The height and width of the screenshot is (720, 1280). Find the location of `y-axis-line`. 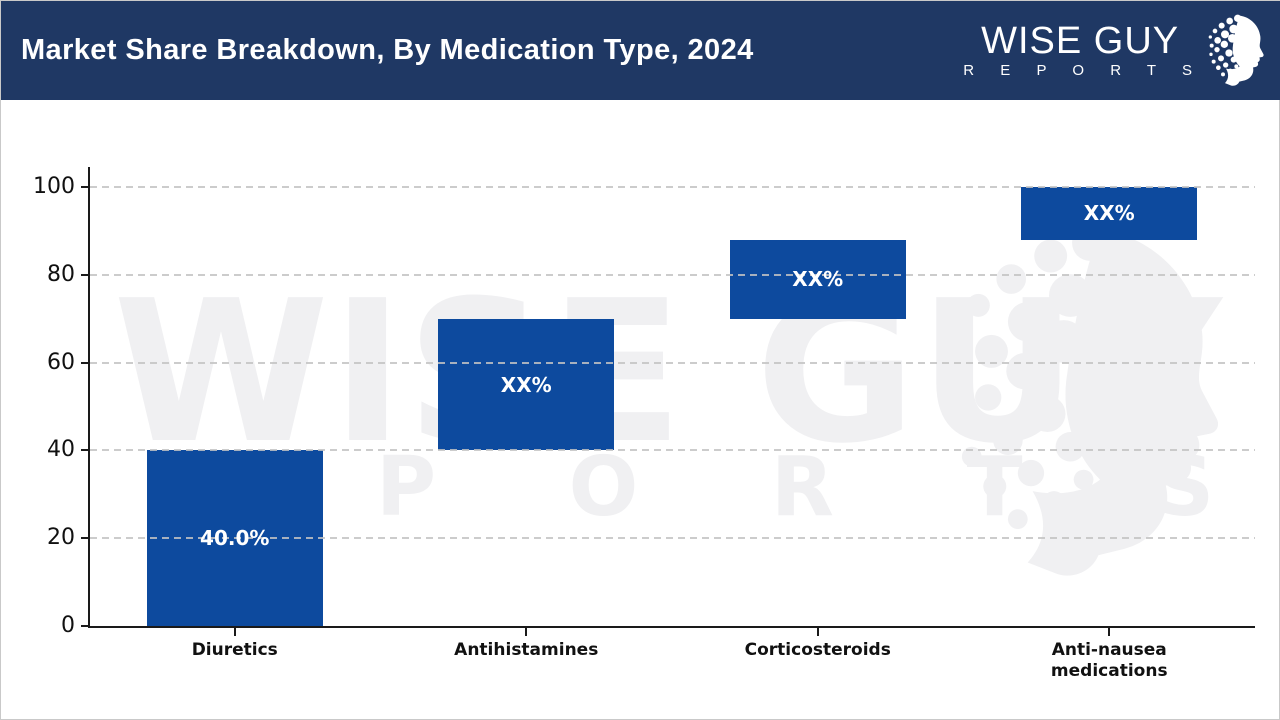

y-axis-line is located at coordinates (89, 397).